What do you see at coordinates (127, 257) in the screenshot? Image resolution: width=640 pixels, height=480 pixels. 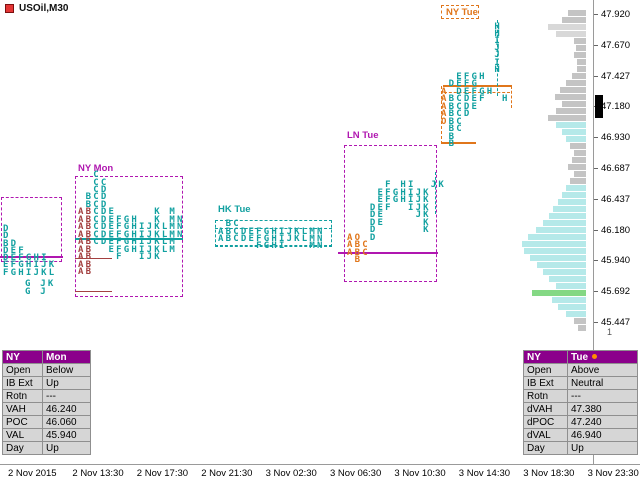 I see `tpo-letters: F IJK` at bounding box center [127, 257].